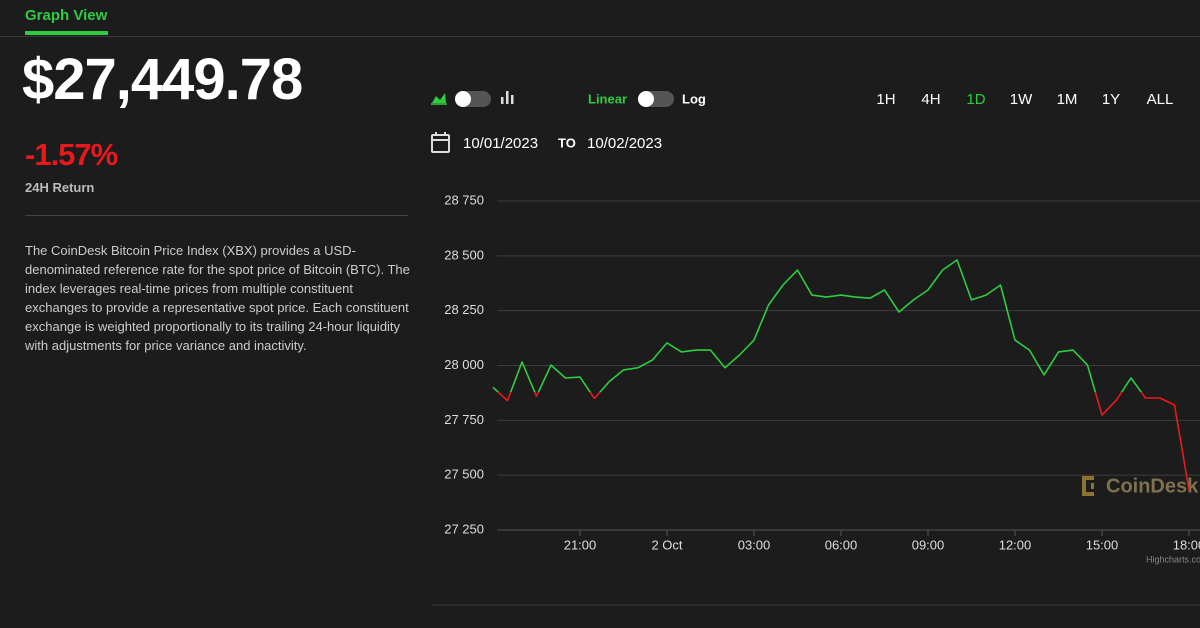  Describe the element at coordinates (60, 187) in the screenshot. I see `change-label: 24H Return` at that location.